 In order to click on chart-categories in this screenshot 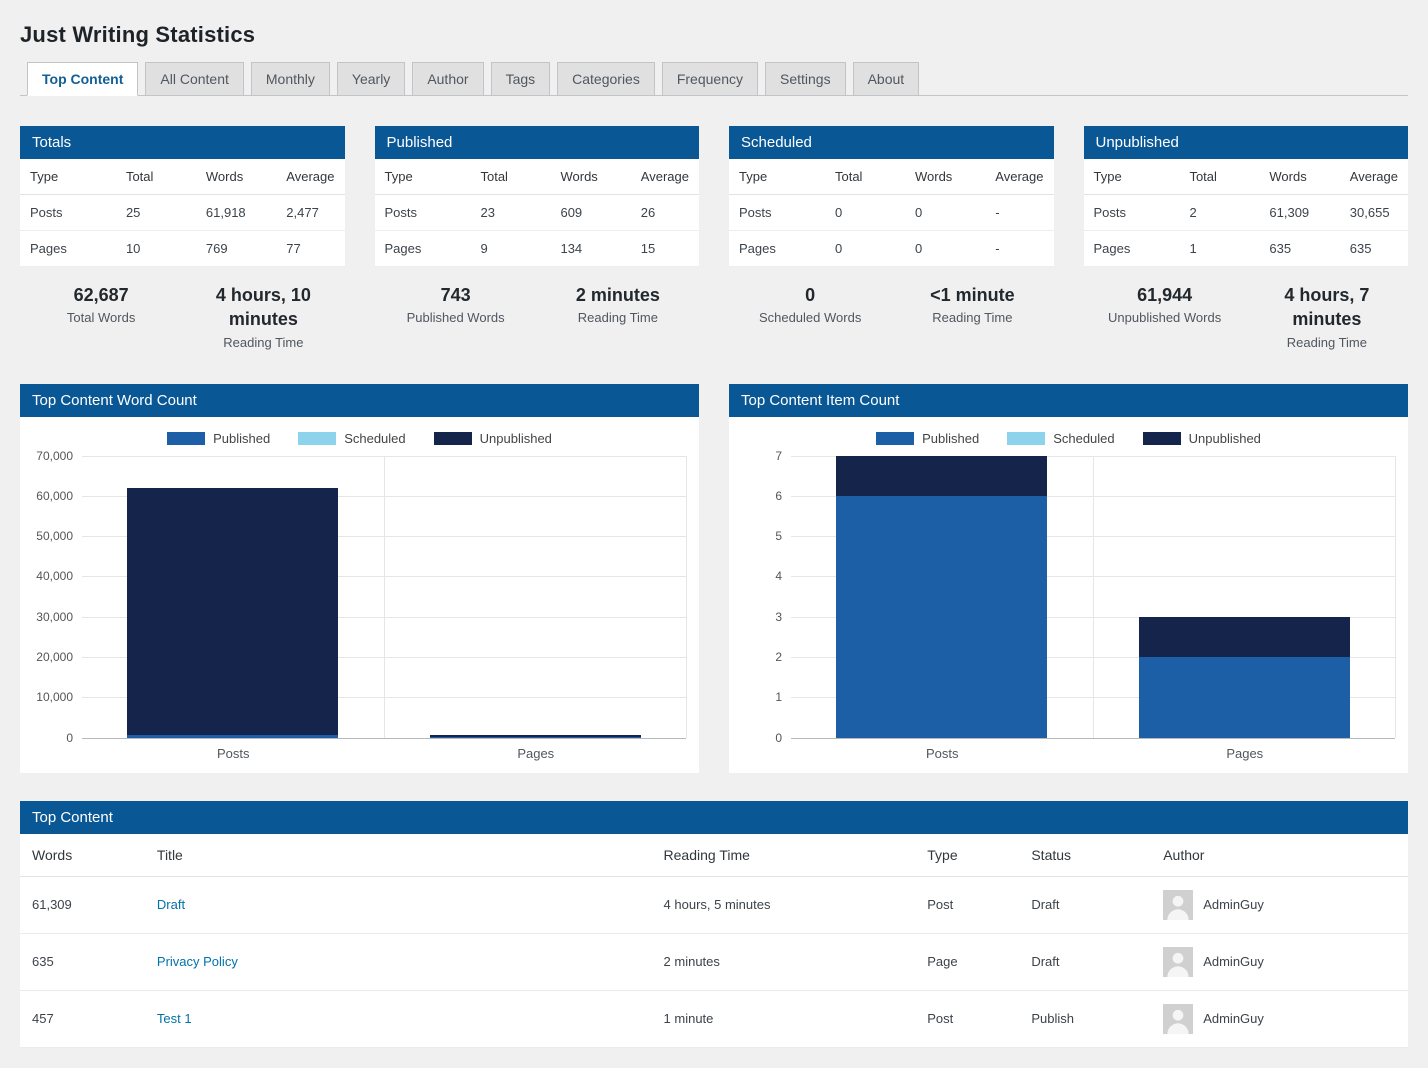, I will do `click(384, 596)`.